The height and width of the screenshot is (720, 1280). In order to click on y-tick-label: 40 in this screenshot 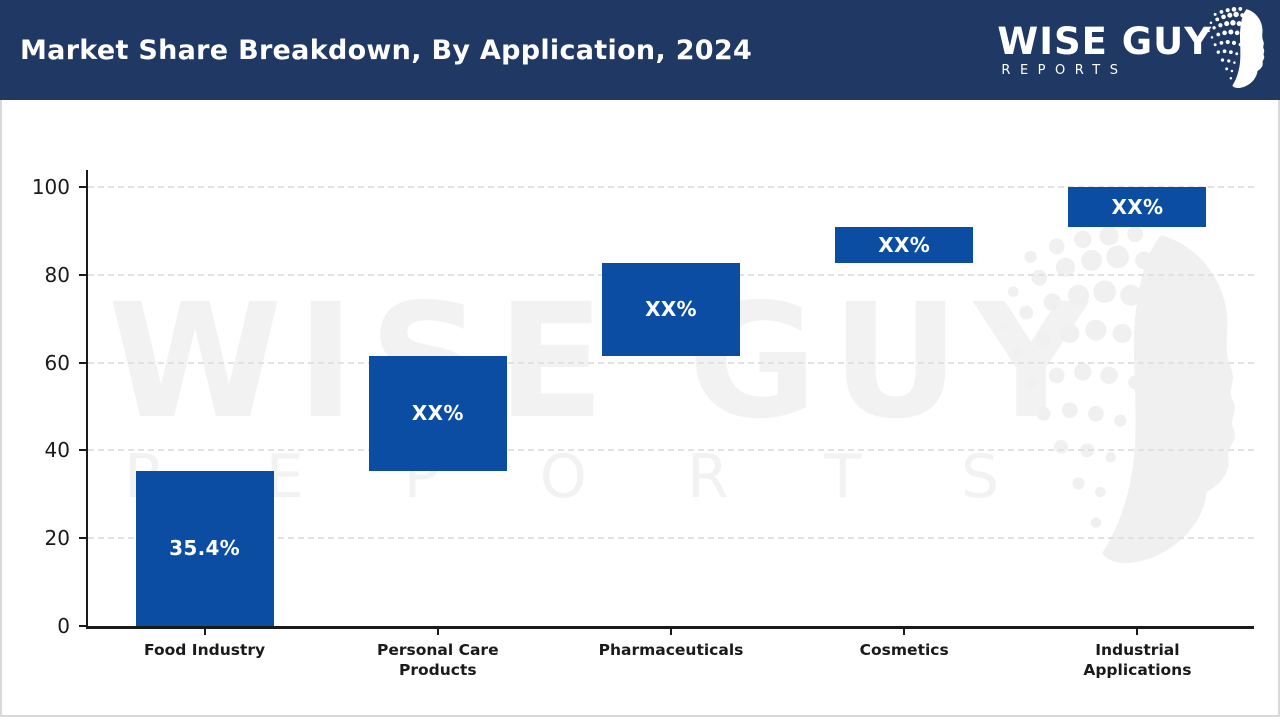, I will do `click(57, 450)`.